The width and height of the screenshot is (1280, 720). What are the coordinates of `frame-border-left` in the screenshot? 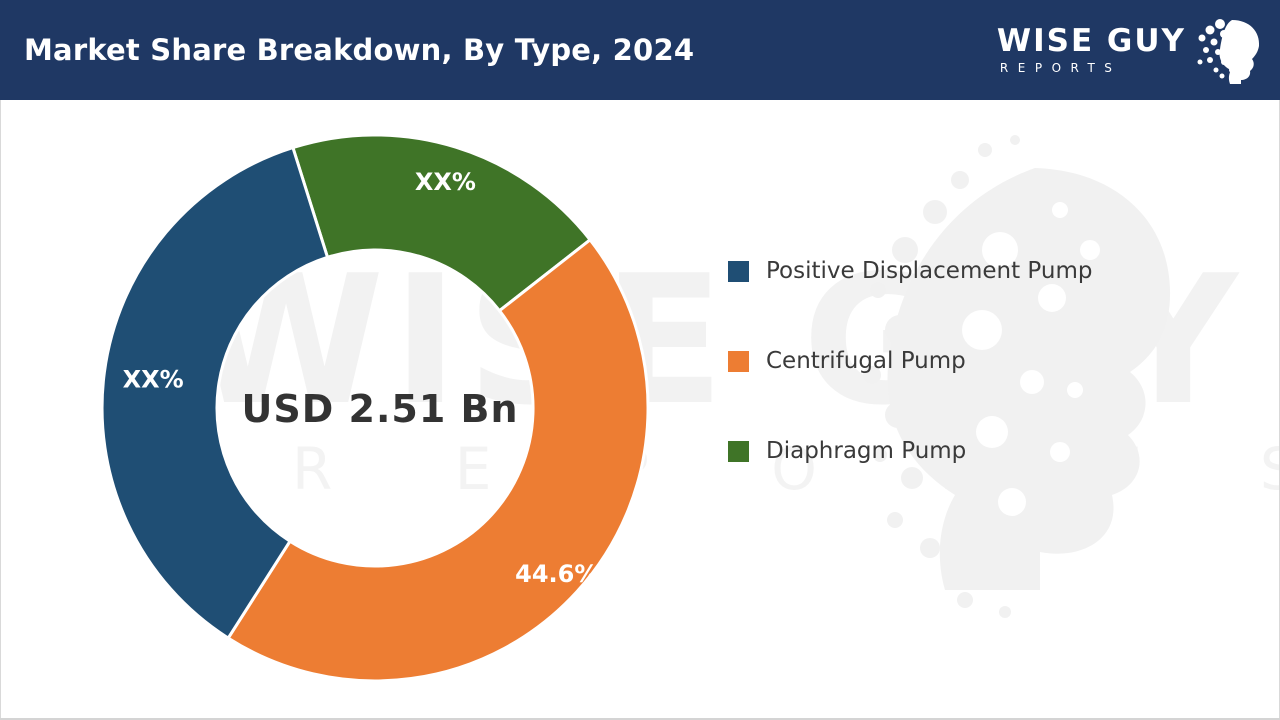 It's located at (0, 410).